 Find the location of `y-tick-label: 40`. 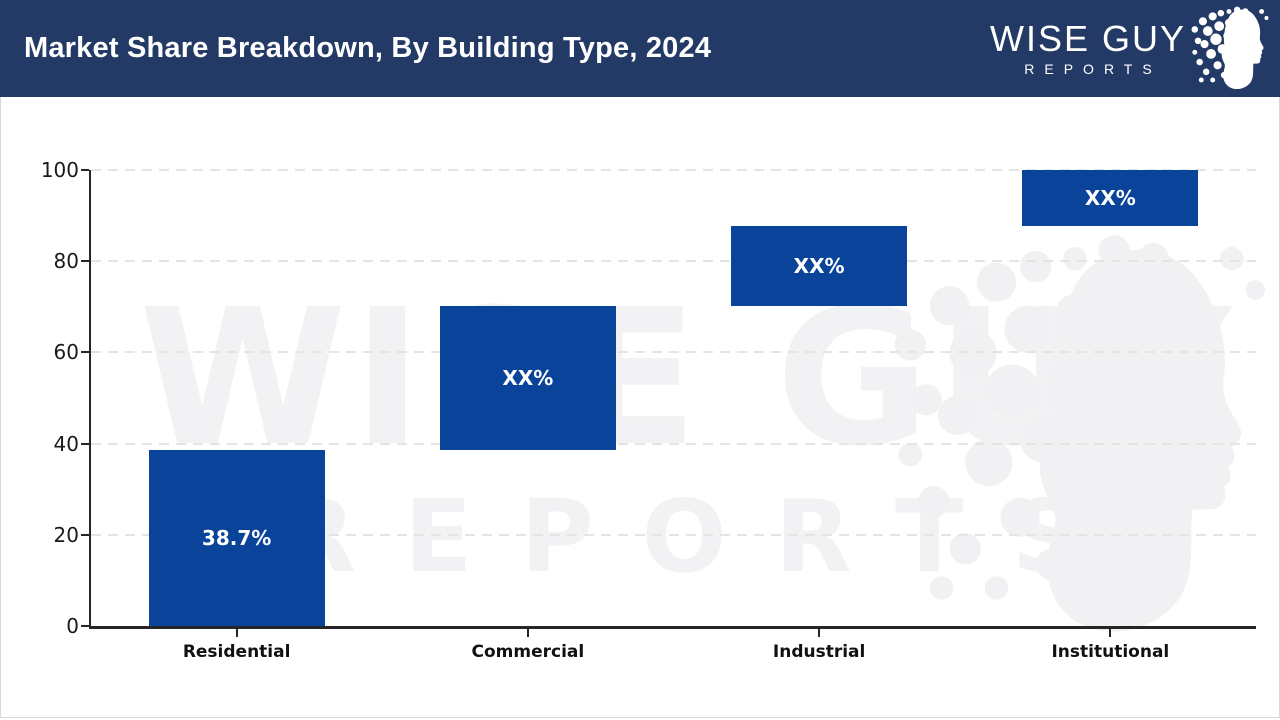

y-tick-label: 40 is located at coordinates (66, 443).